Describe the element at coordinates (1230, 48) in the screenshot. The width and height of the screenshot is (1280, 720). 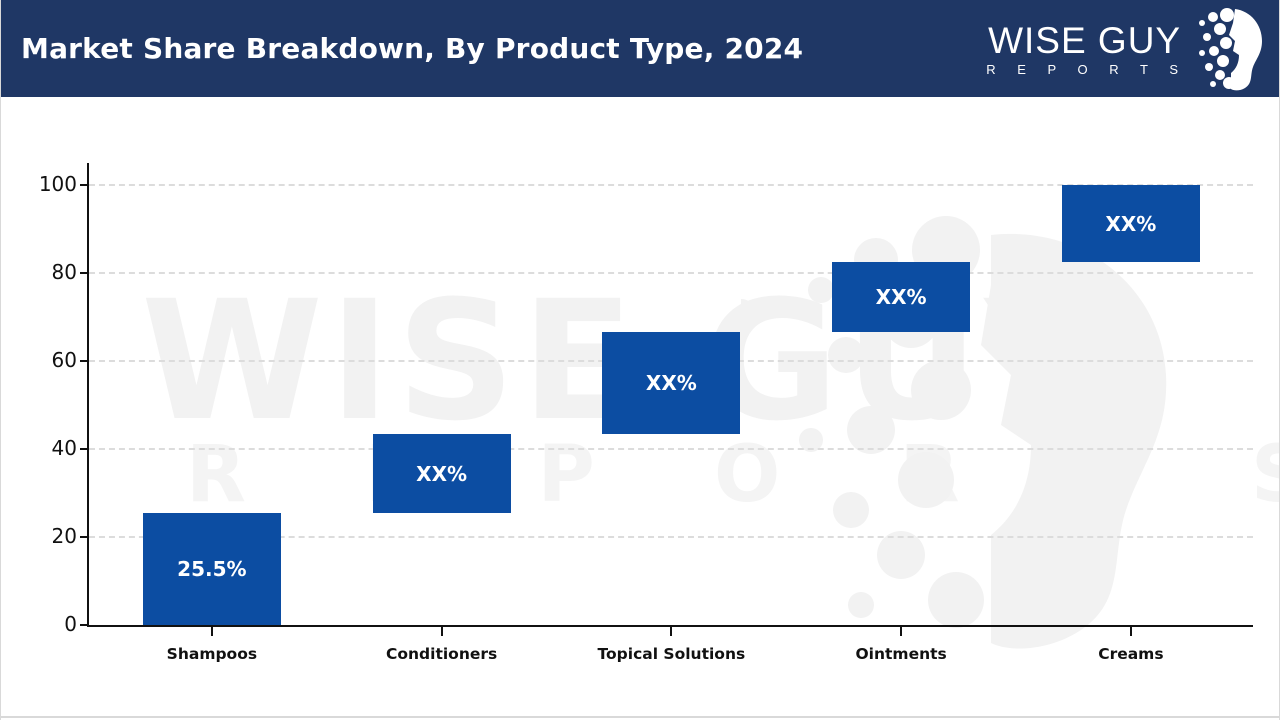
I see `logo-head-icon` at that location.